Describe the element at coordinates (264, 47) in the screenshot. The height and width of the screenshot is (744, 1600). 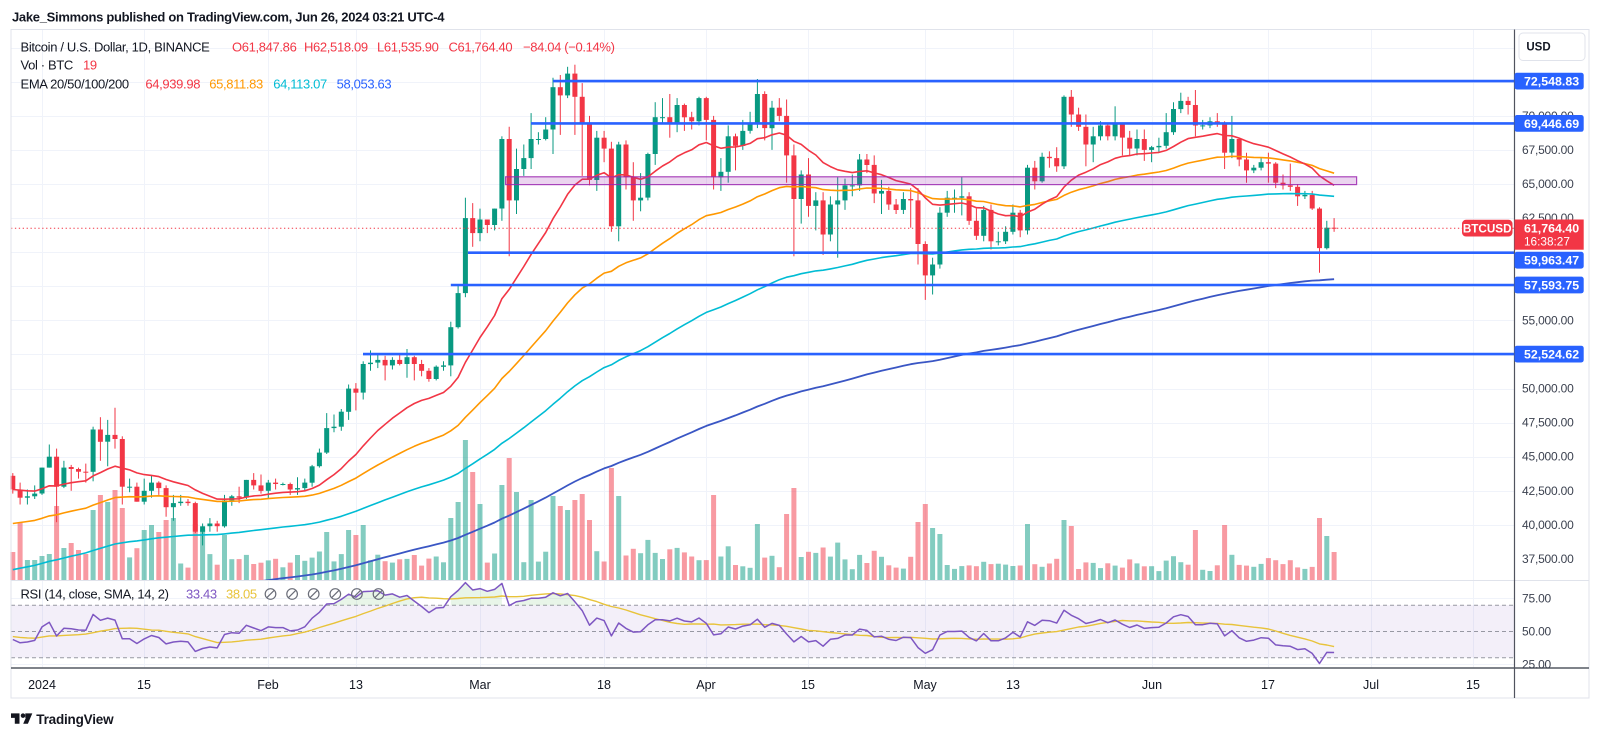
I see `svg-text: O61,847.86` at that location.